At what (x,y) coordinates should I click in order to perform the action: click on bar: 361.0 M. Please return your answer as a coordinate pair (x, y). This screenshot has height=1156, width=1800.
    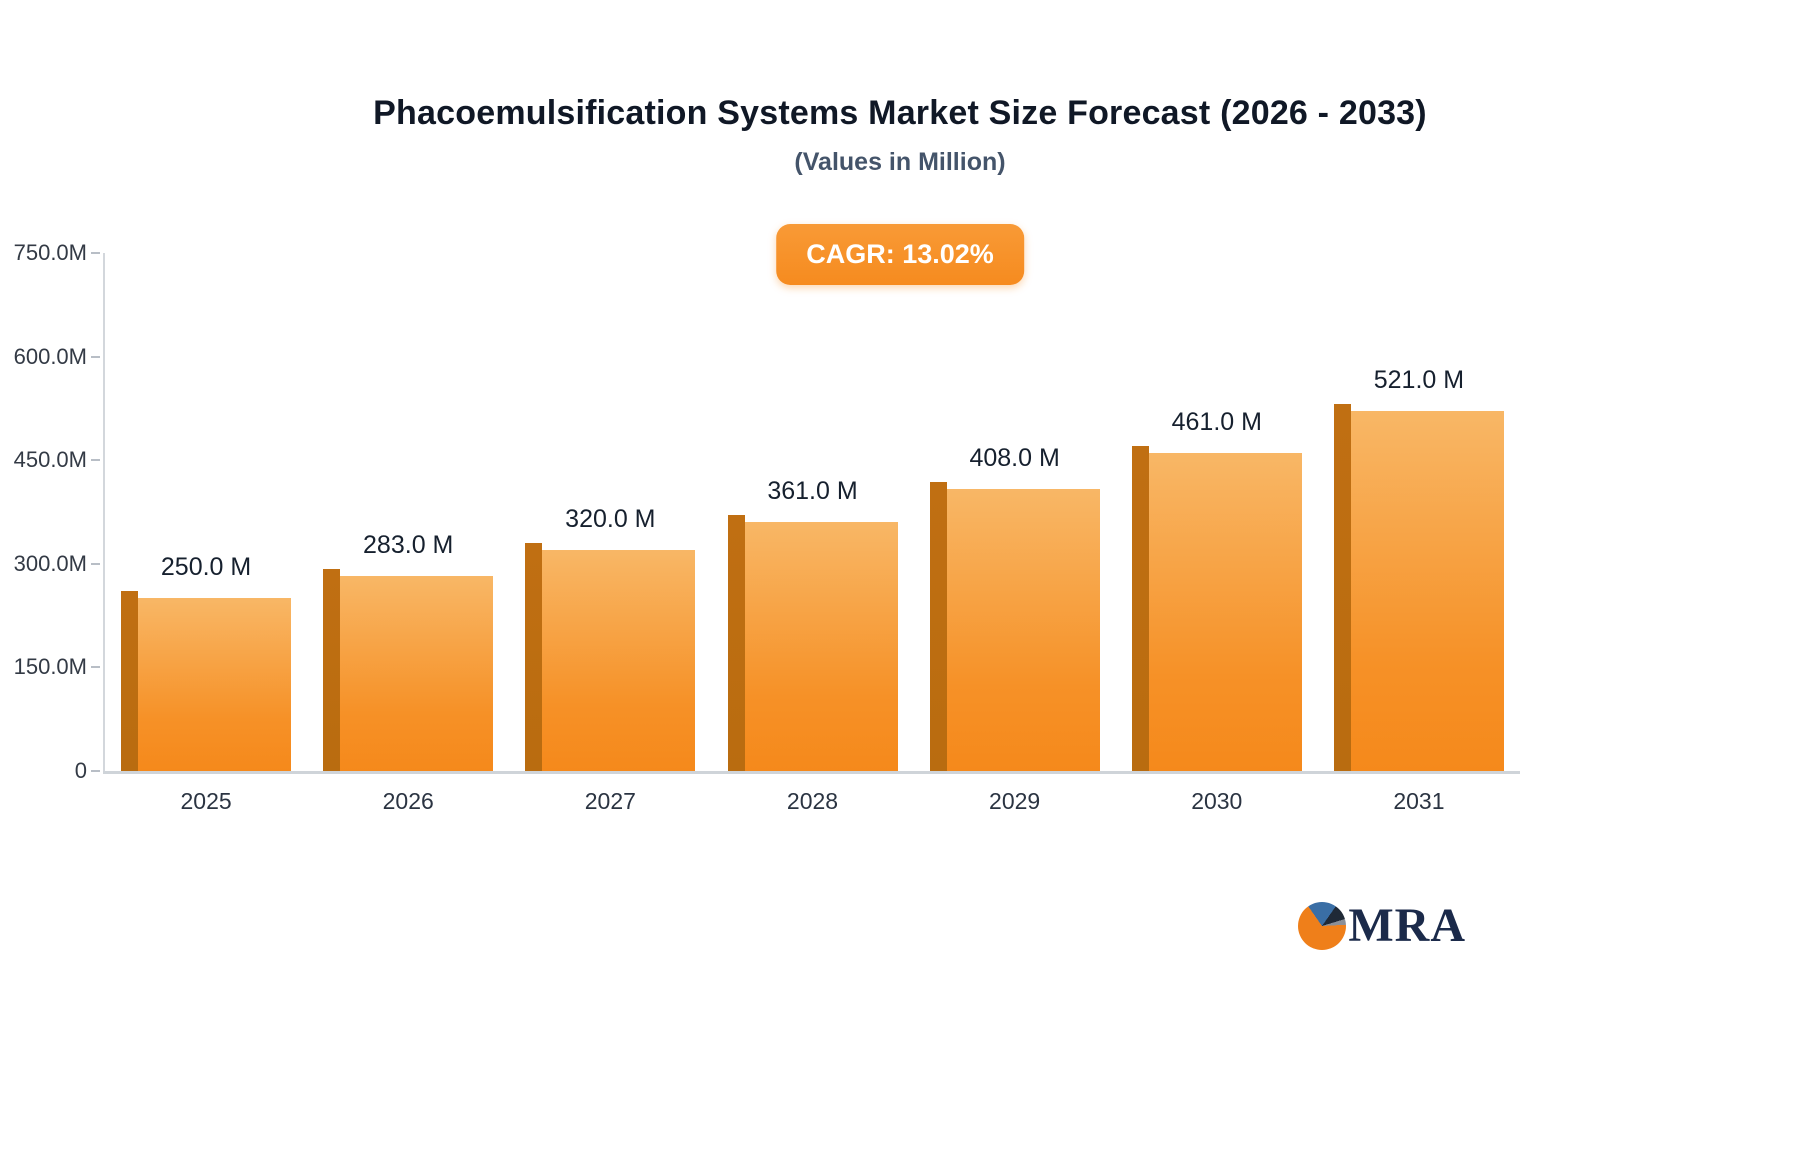
    Looking at the image, I should click on (812, 624).